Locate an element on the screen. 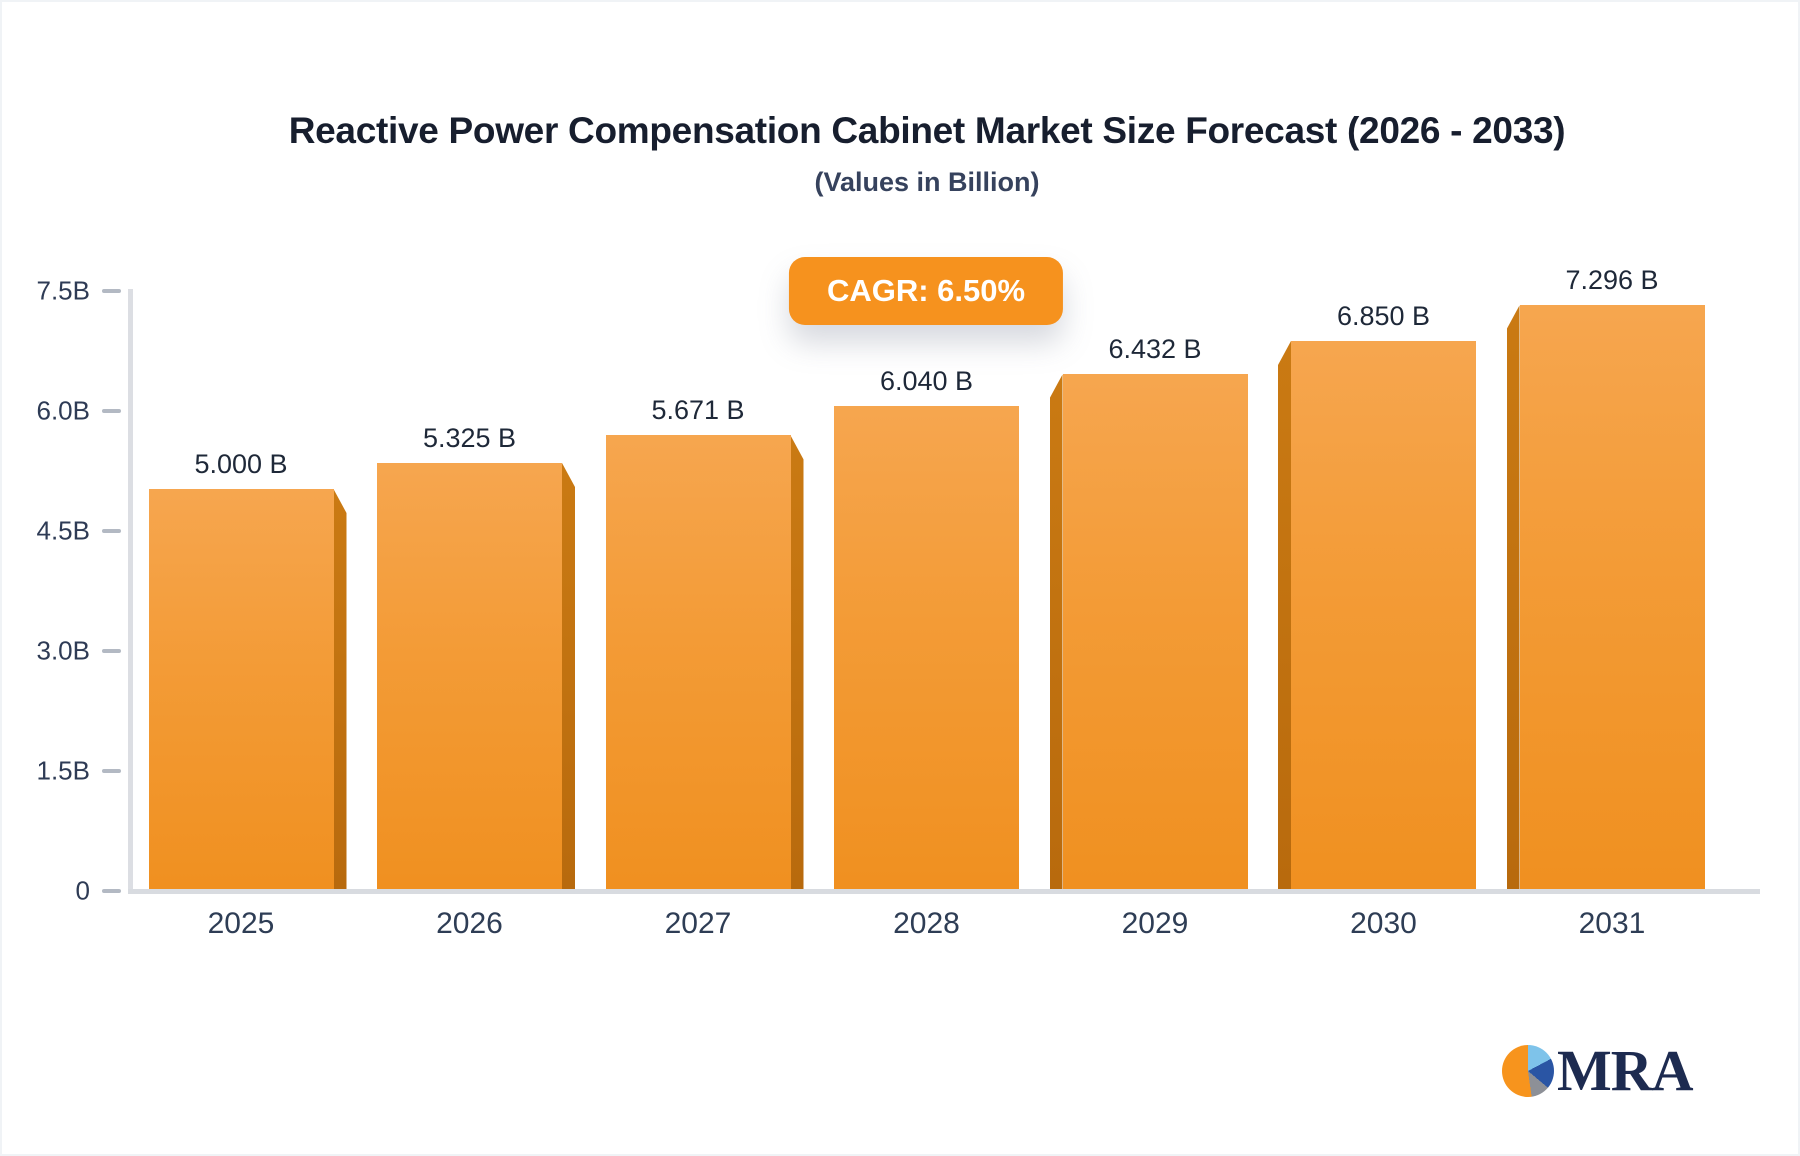 This screenshot has height=1156, width=1800. pie-chart-logo-icon is located at coordinates (1528, 1071).